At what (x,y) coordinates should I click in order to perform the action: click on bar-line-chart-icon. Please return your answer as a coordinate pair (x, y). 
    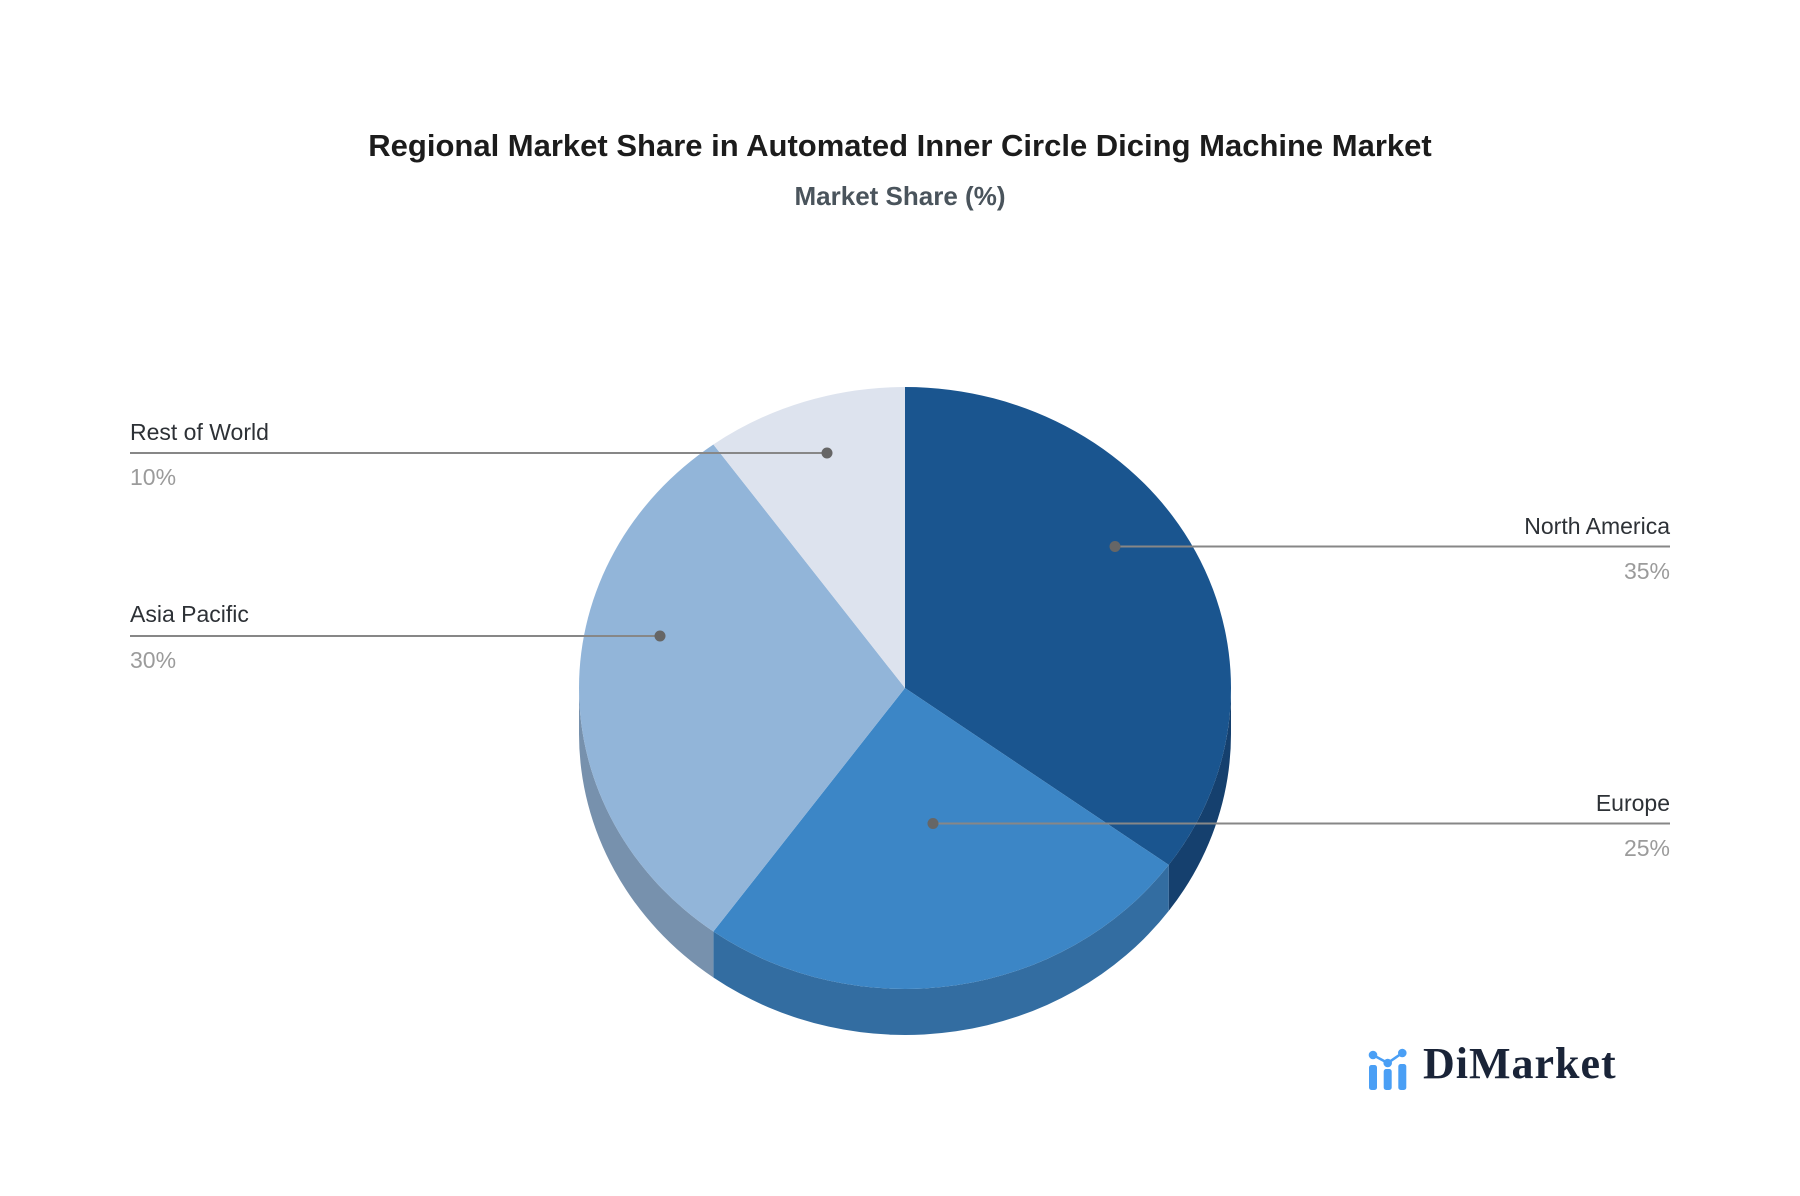
    Looking at the image, I should click on (1387, 1069).